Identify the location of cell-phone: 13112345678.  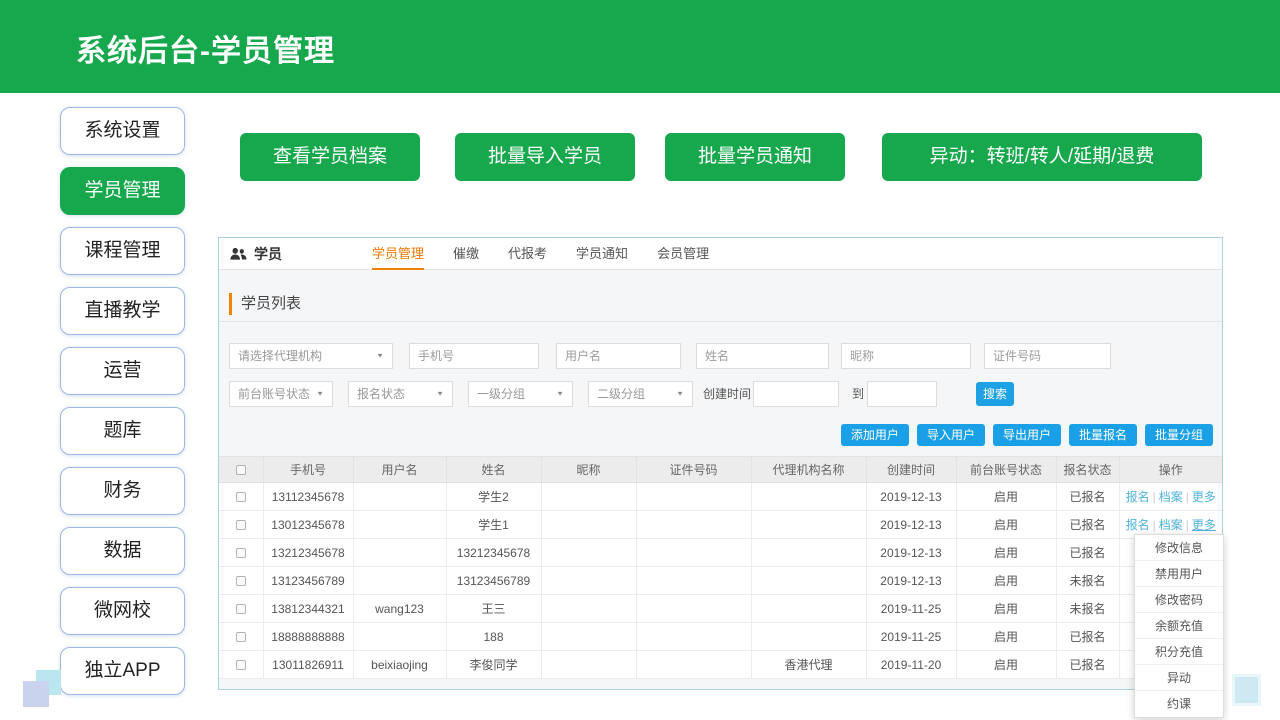
(308, 496).